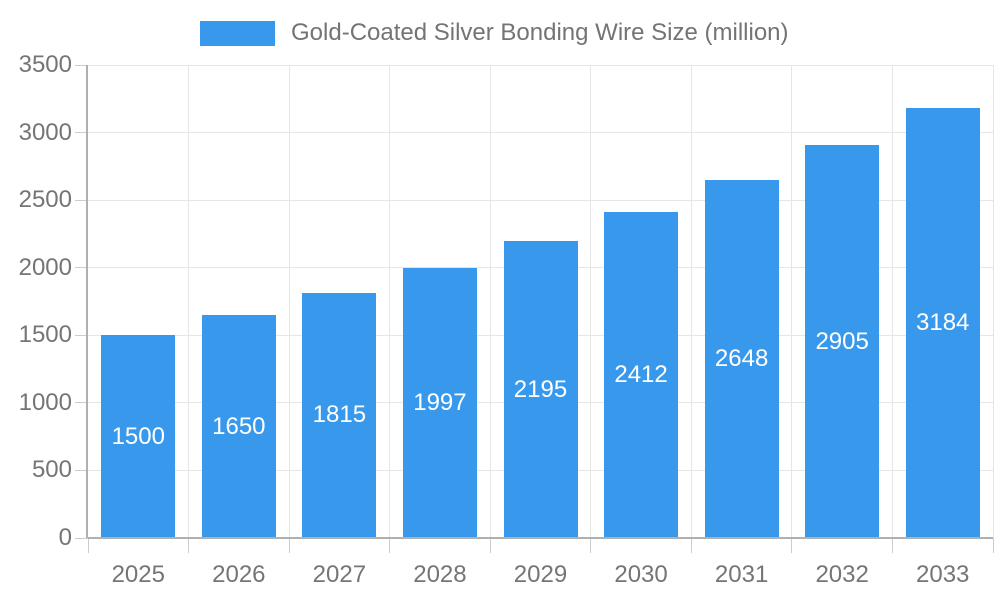 The image size is (1000, 600). Describe the element at coordinates (65, 537) in the screenshot. I see `y-axis-tick-label: 0` at that location.